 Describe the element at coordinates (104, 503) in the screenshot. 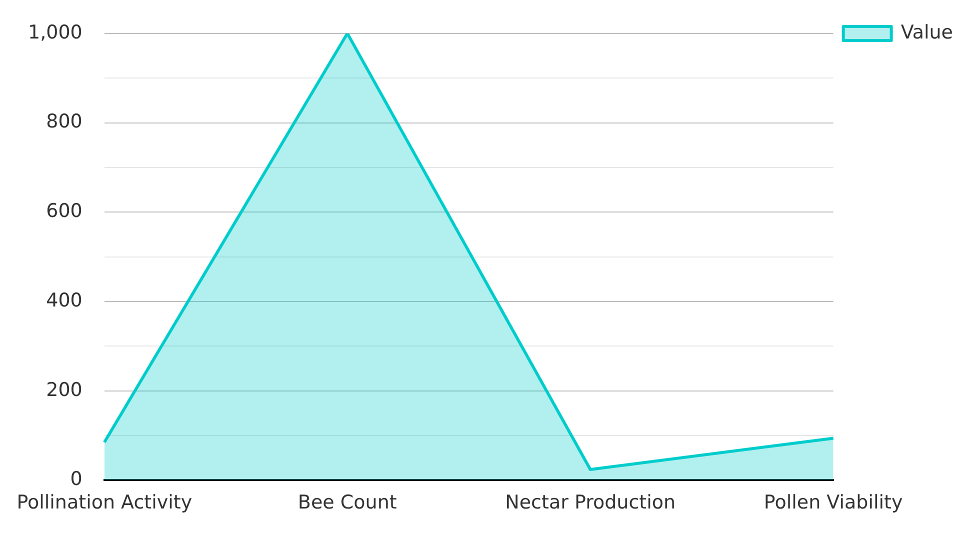

I see `x-tick-label: Pollination Activity` at that location.